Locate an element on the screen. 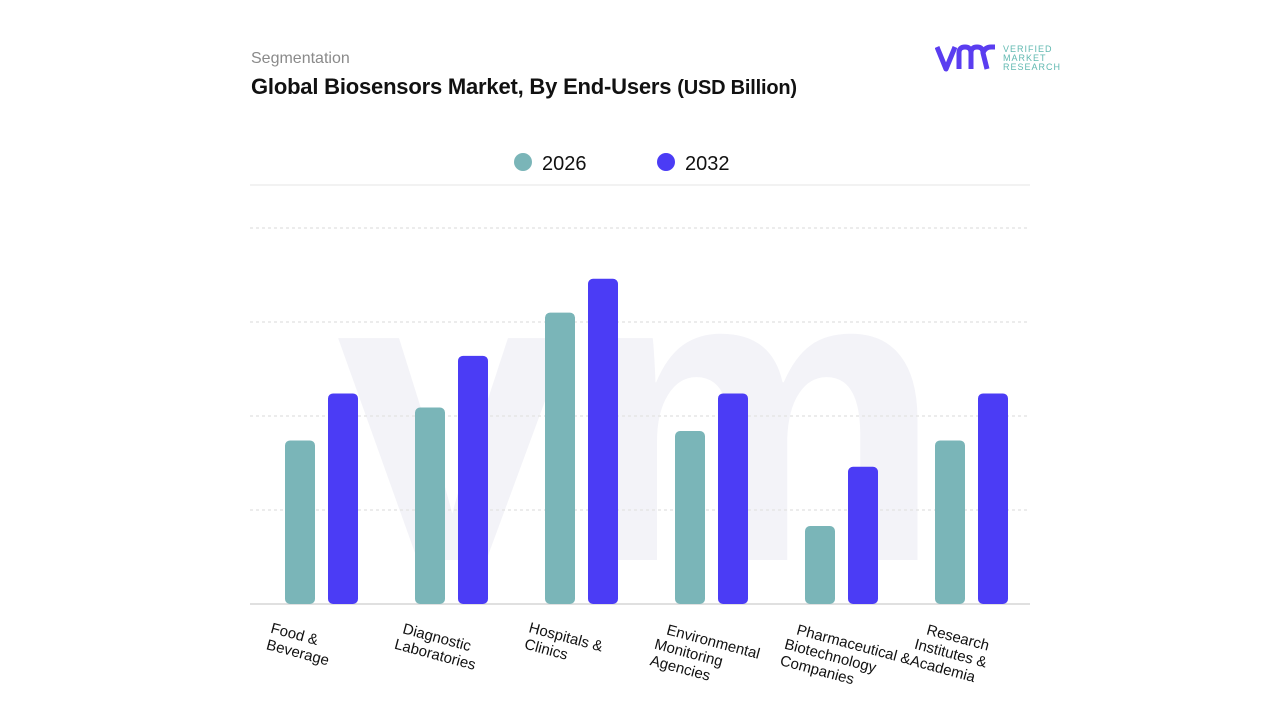  title-unit: (USD Billion) is located at coordinates (737, 88).